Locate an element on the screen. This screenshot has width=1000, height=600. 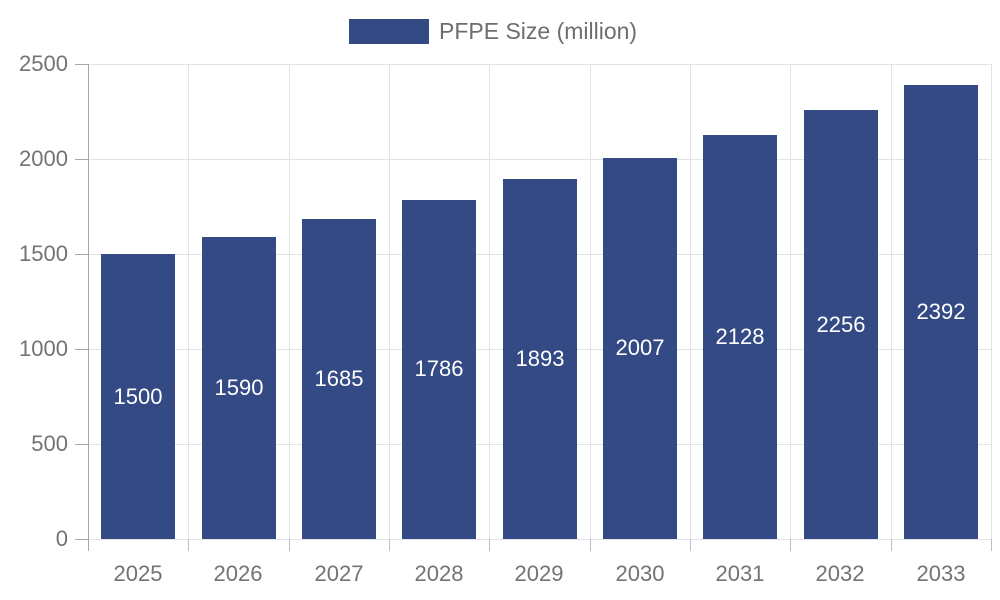
bar-2030 is located at coordinates (640, 348).